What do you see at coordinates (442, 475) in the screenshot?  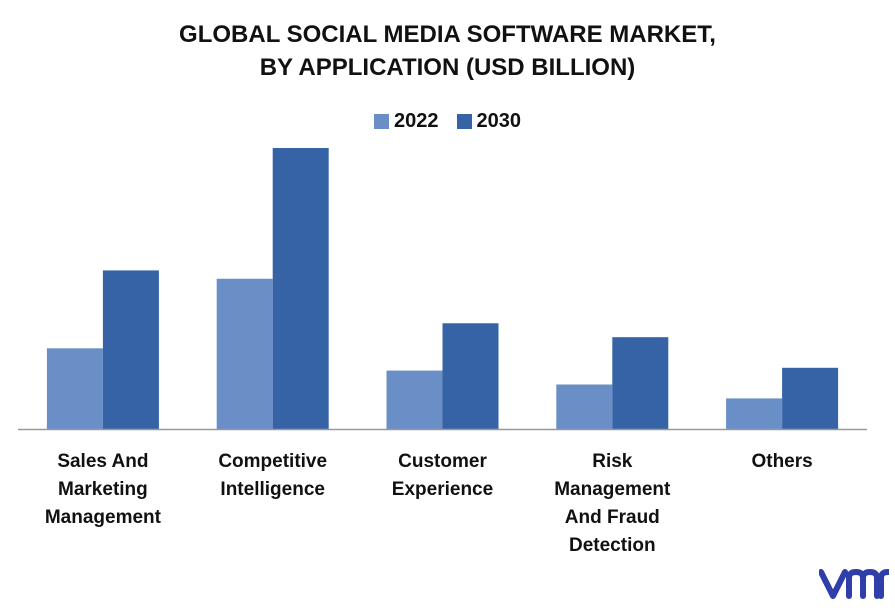 I see `x-tick-label-2: Customer Experience` at bounding box center [442, 475].